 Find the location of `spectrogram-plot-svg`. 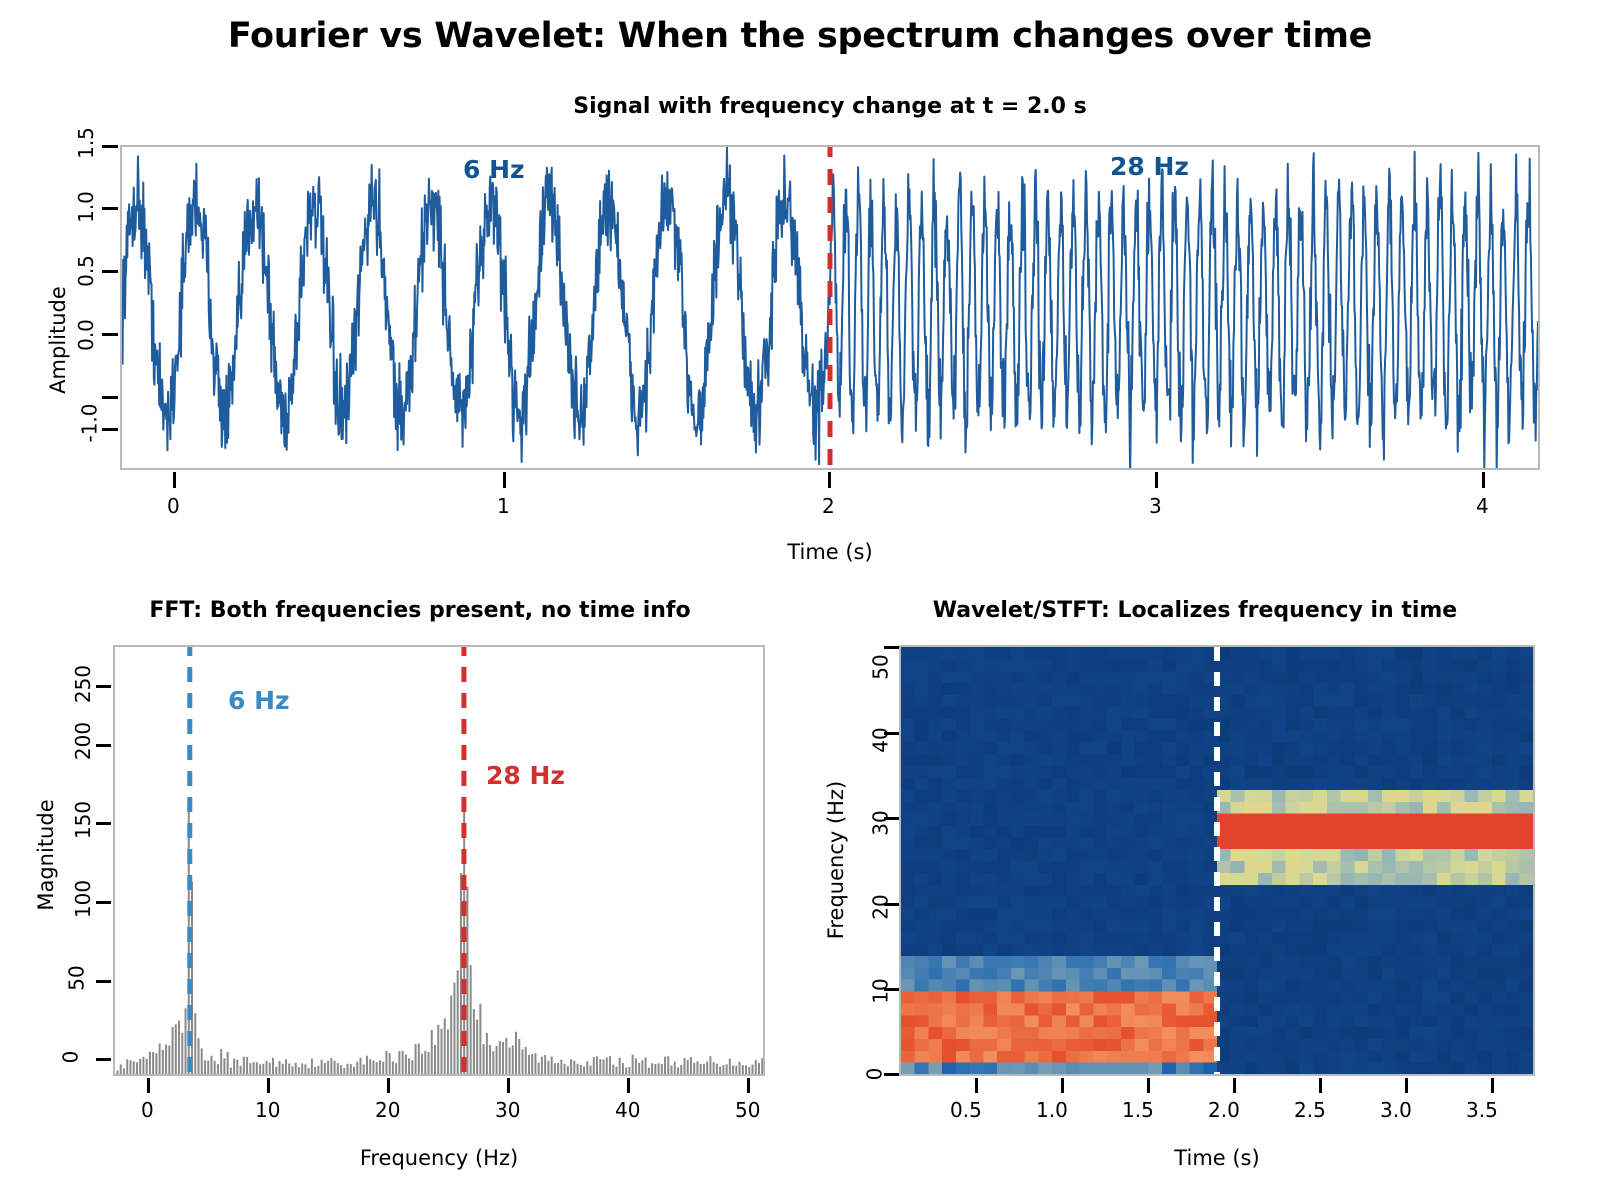

spectrogram-plot-svg is located at coordinates (1217, 860).